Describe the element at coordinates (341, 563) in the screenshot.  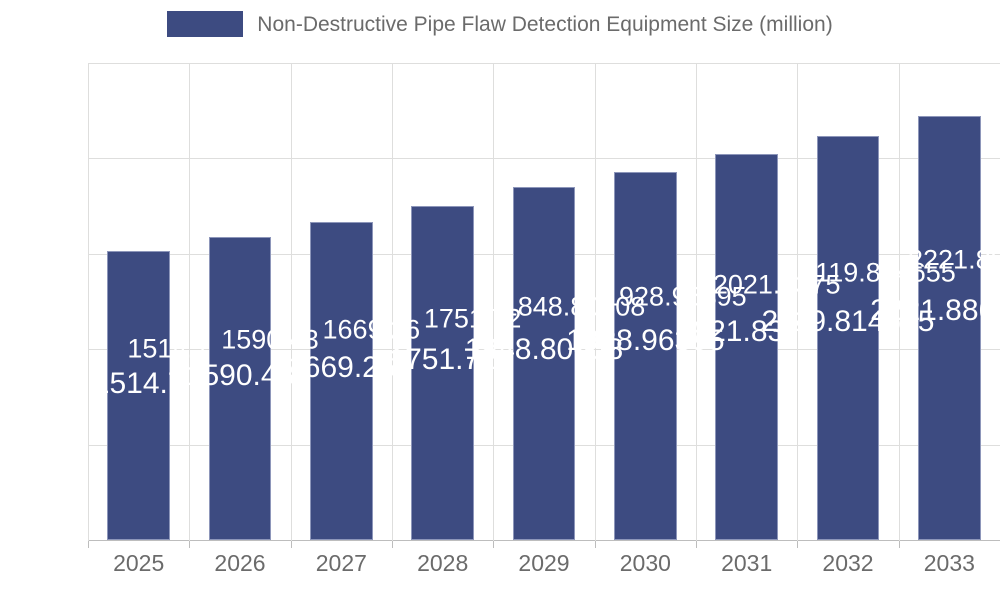
I see `x-axis-tick-label: 2027` at that location.